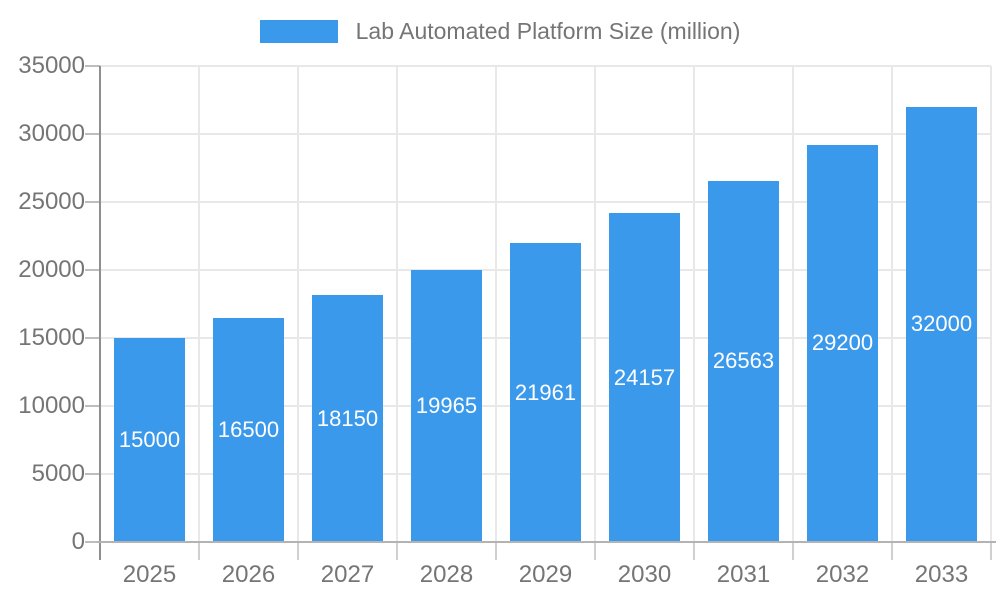 This screenshot has height=600, width=1000. I want to click on bar: 19965, so click(446, 406).